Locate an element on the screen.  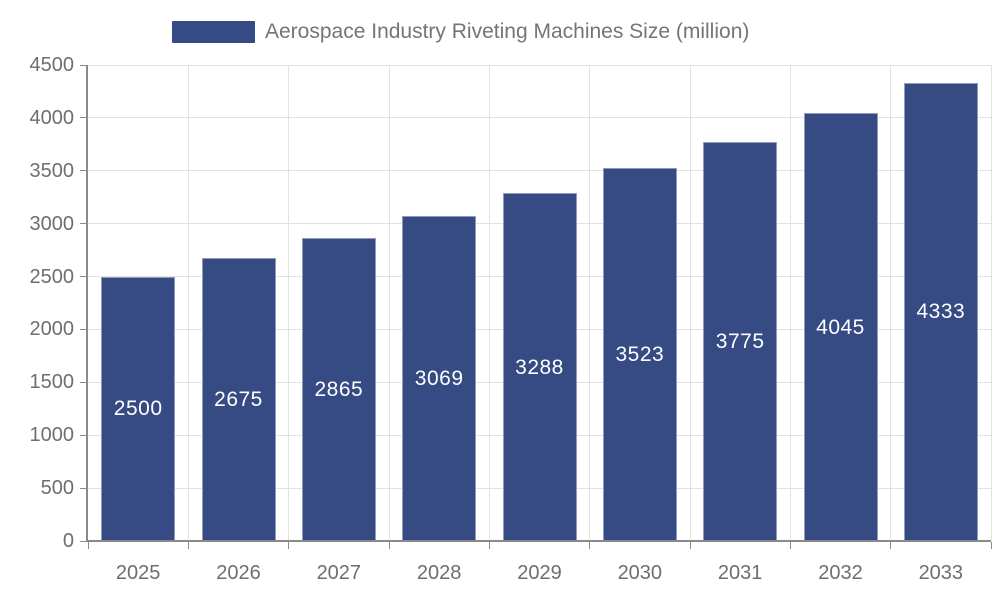
bar-value-label: 3069 is located at coordinates (439, 379).